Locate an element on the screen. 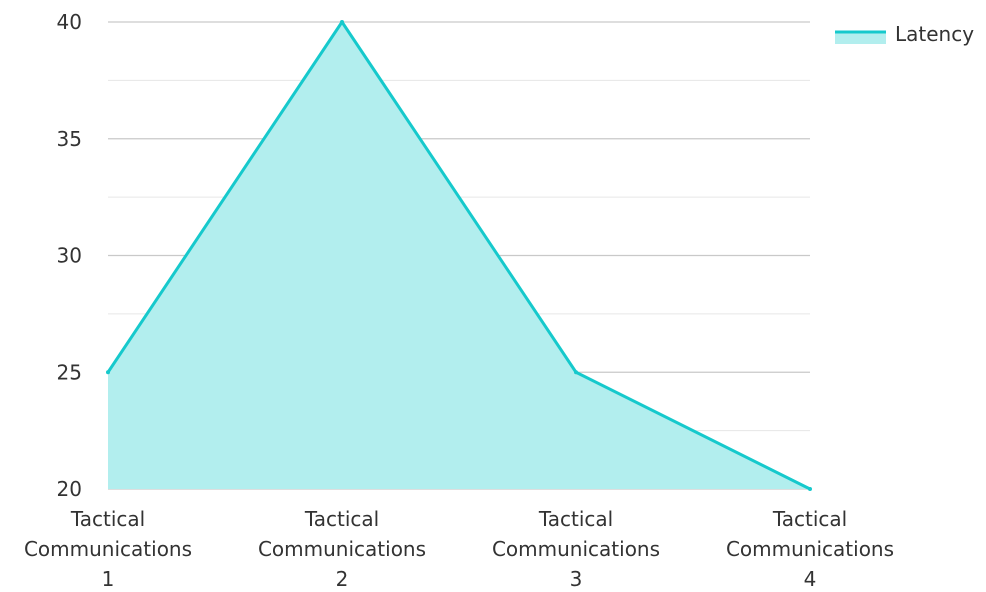 This screenshot has width=986, height=592. y-tick-label: 35 is located at coordinates (69, 139).